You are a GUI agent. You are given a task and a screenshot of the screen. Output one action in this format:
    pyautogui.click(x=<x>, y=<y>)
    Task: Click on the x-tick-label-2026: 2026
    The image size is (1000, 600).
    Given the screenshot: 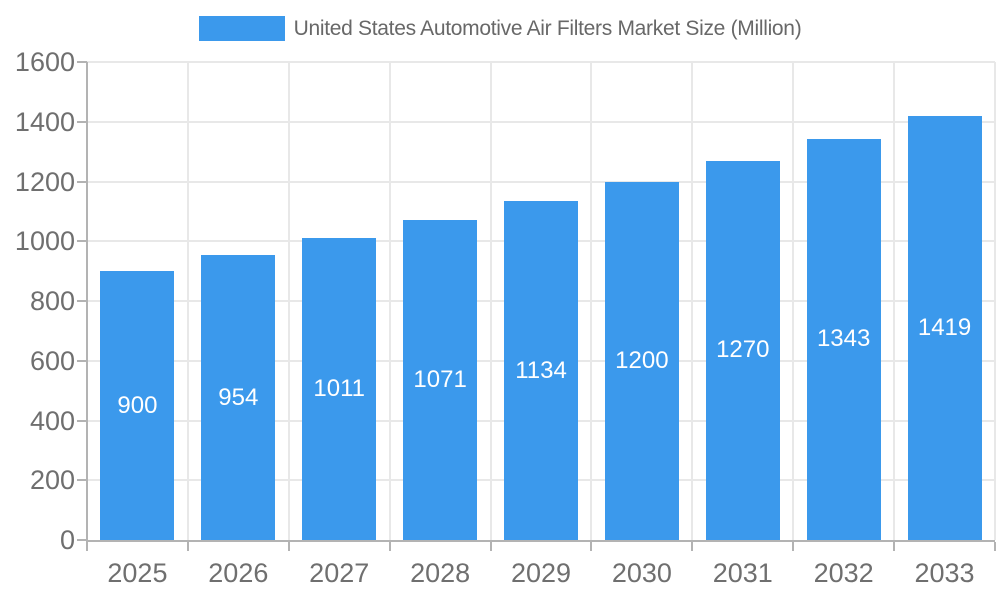 What is the action you would take?
    pyautogui.click(x=238, y=573)
    